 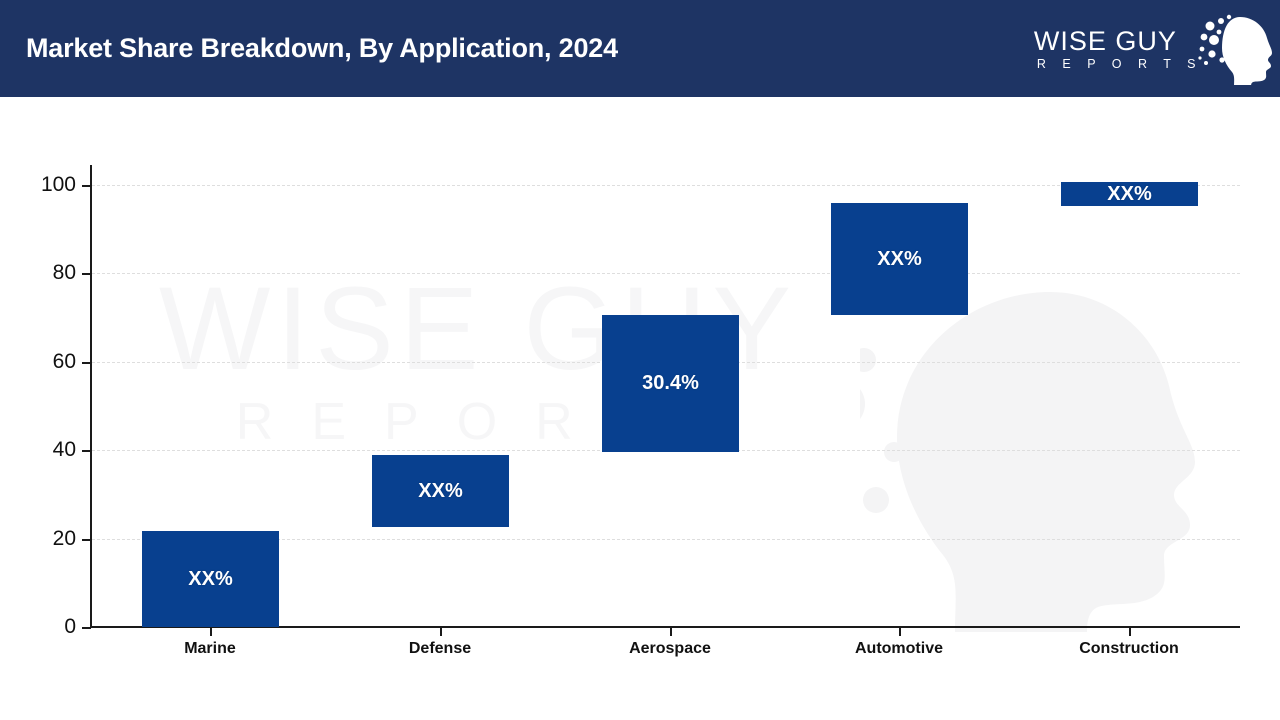 I want to click on x-axis-line, so click(x=665, y=627).